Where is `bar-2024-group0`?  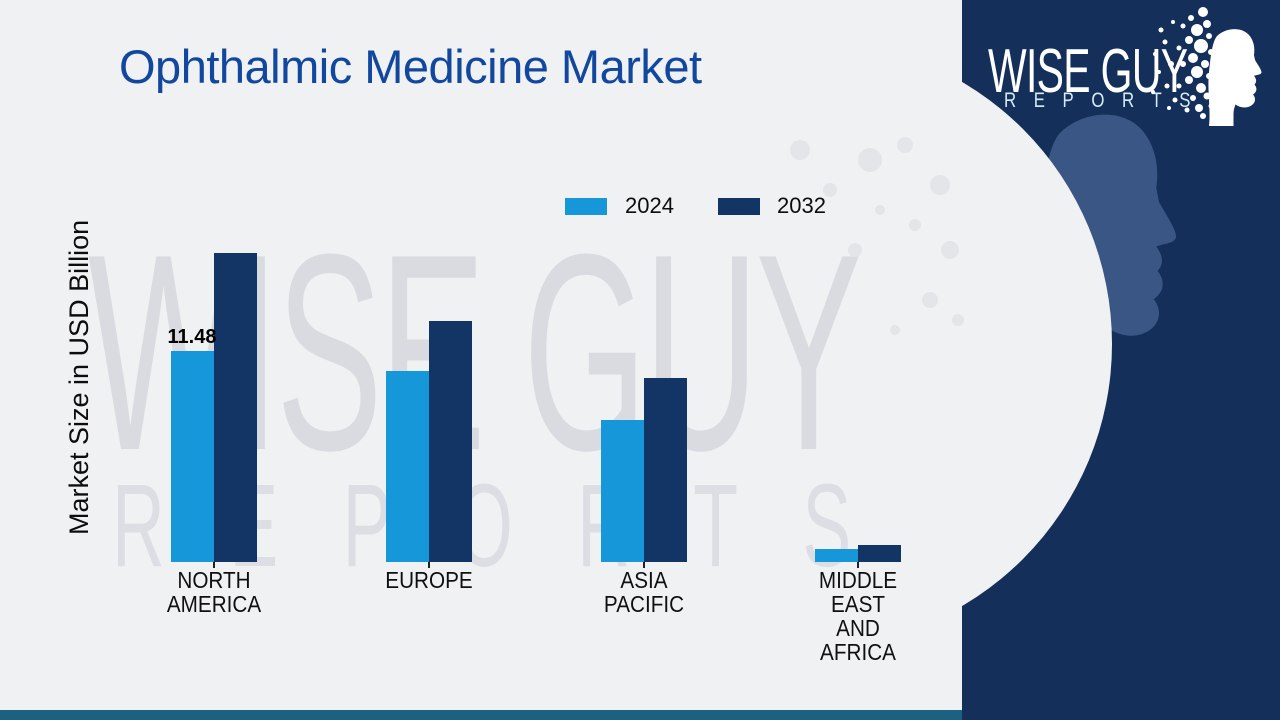
bar-2024-group0 is located at coordinates (192, 456).